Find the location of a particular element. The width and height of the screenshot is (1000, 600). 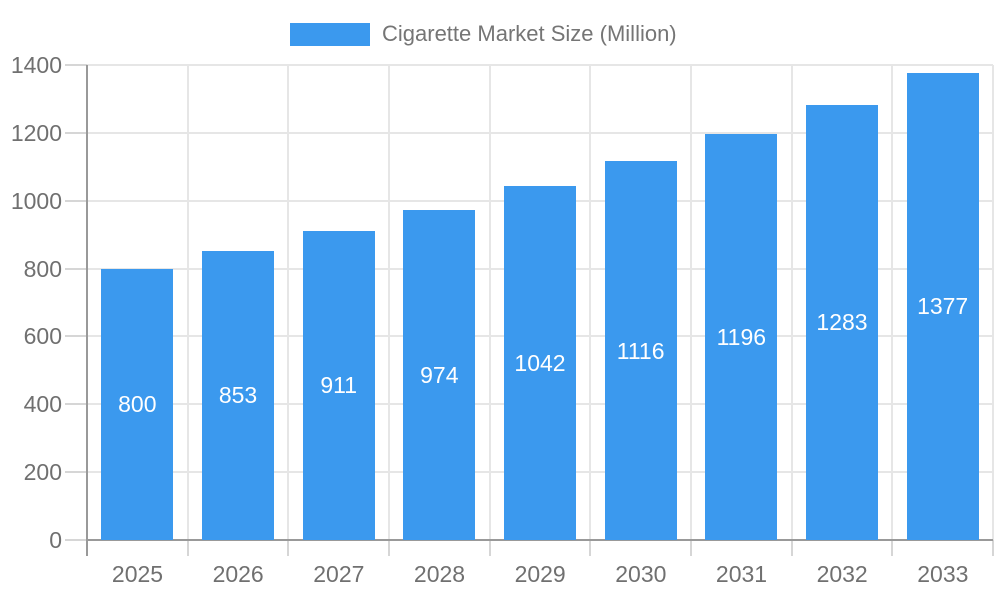

x-axis-tick-label: 2030 is located at coordinates (641, 574).